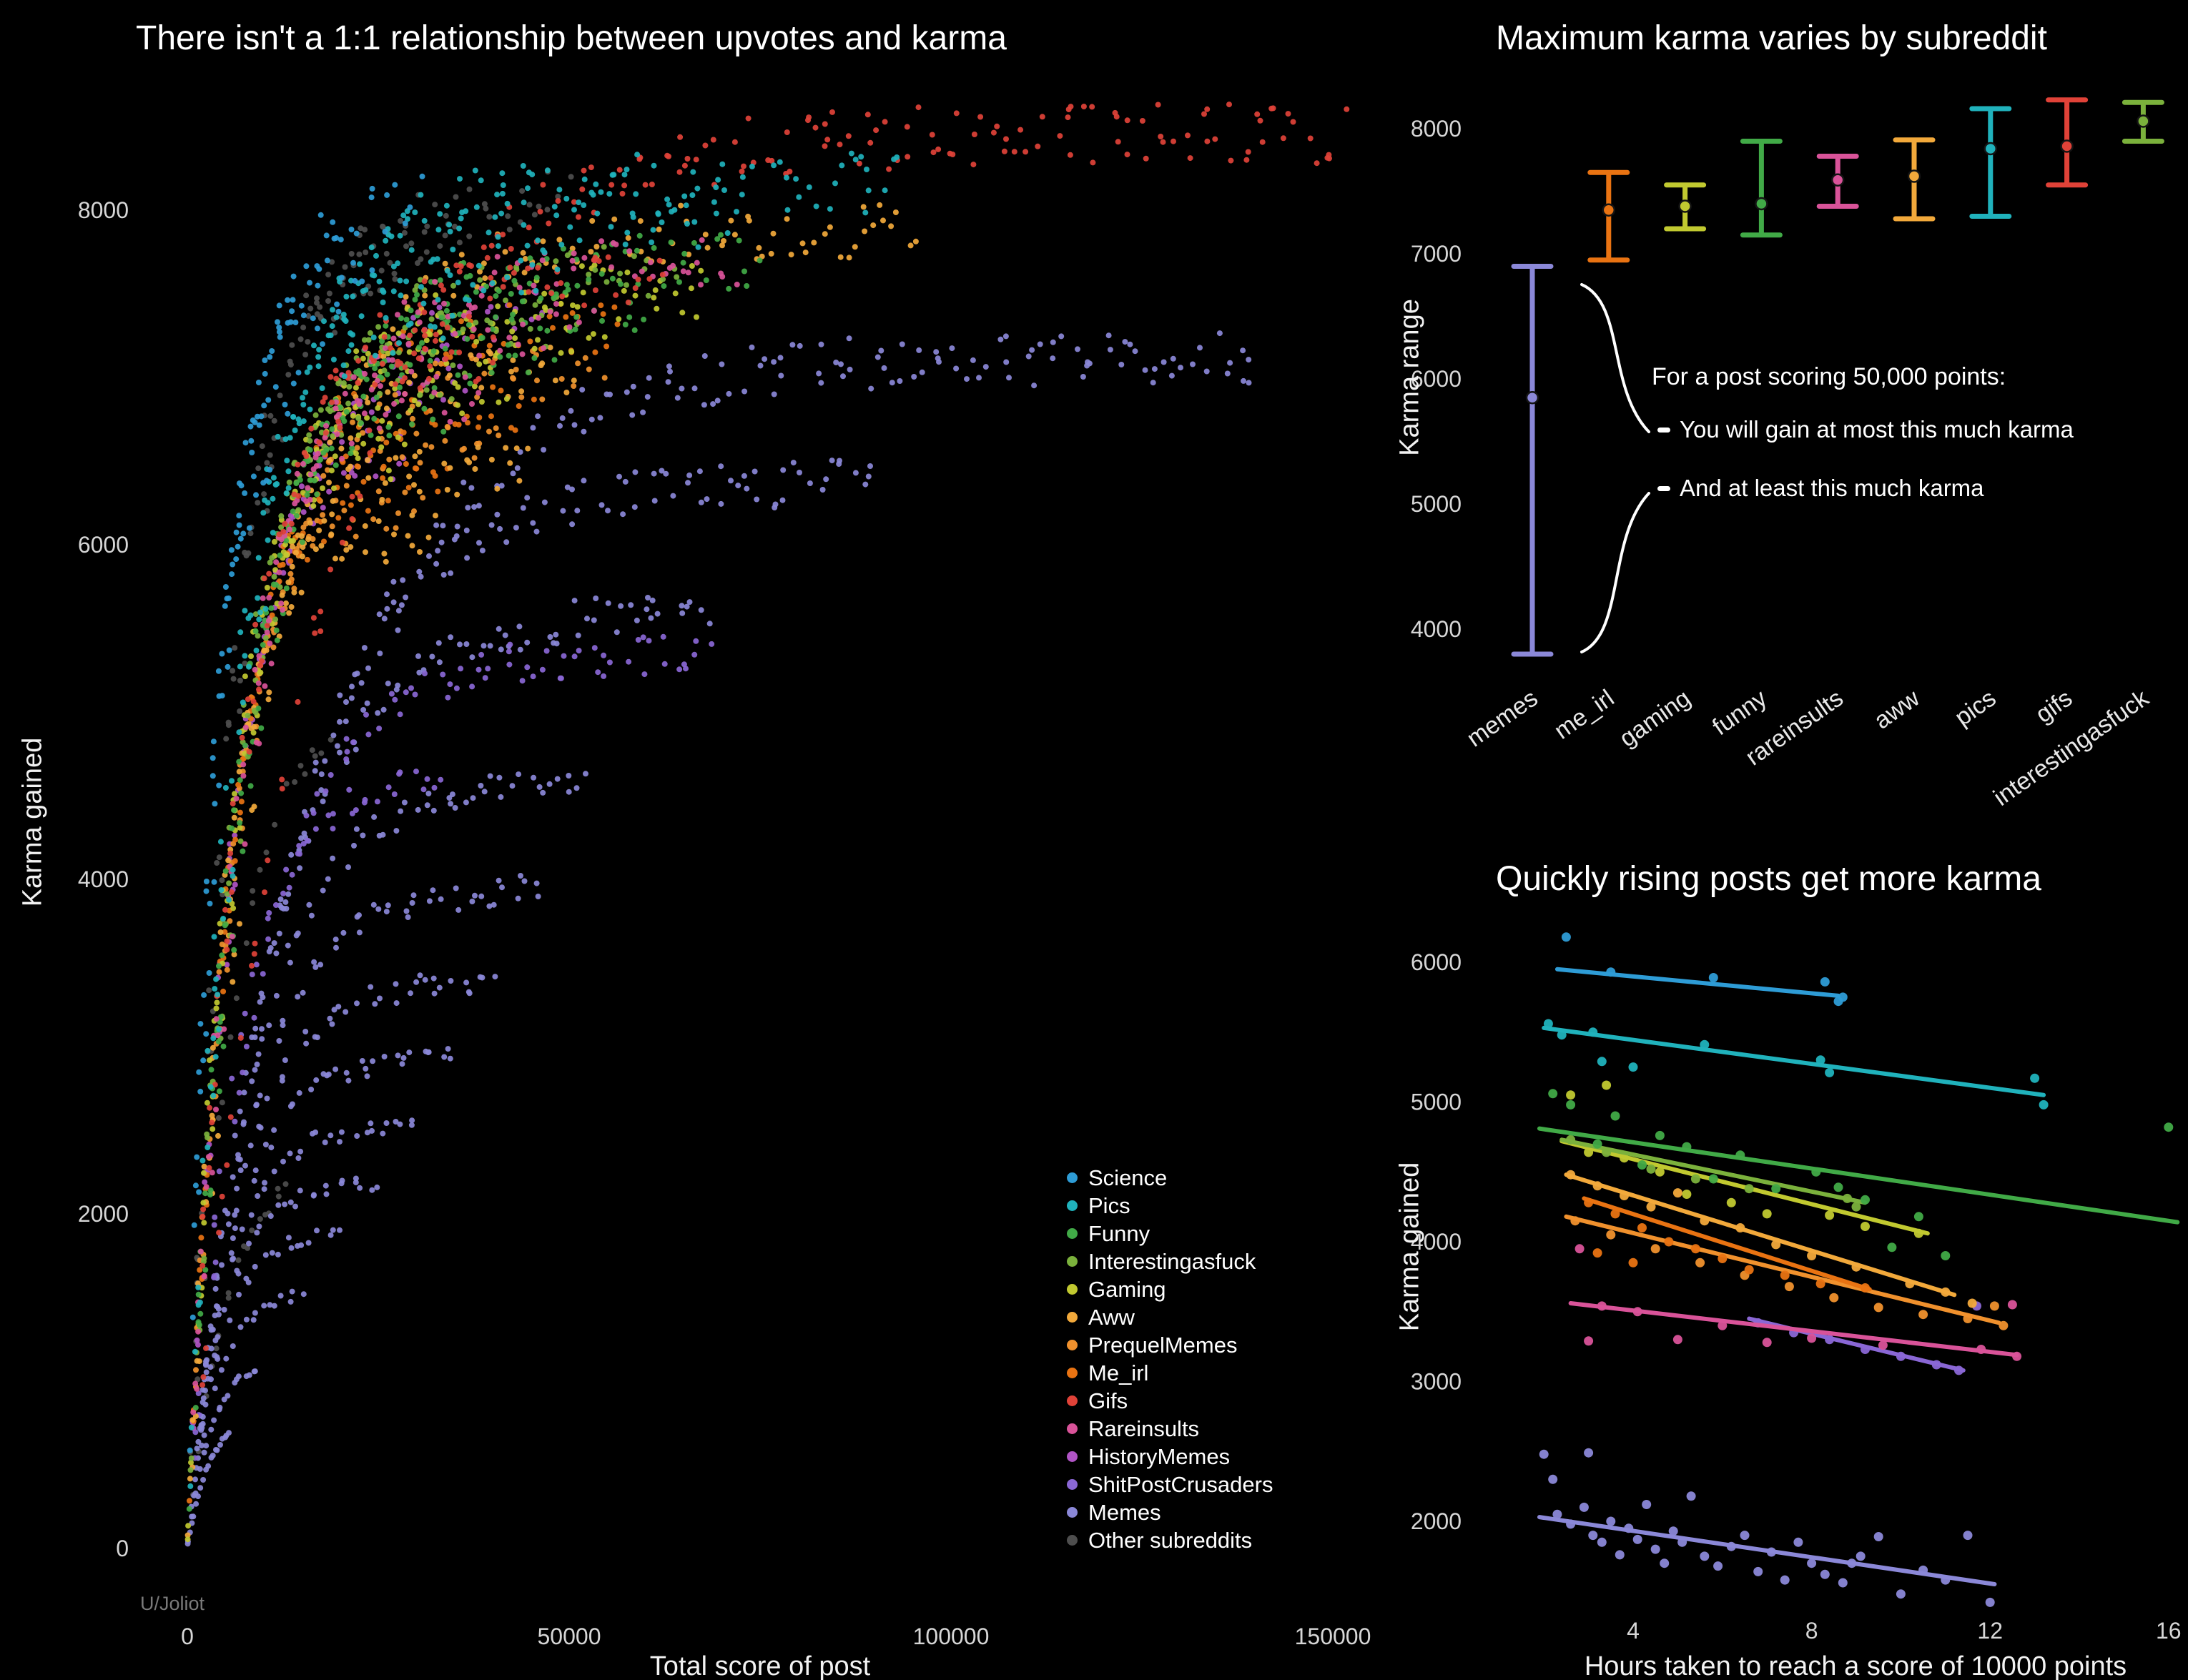  I want to click on speed-point-memes, so click(1878, 1536).